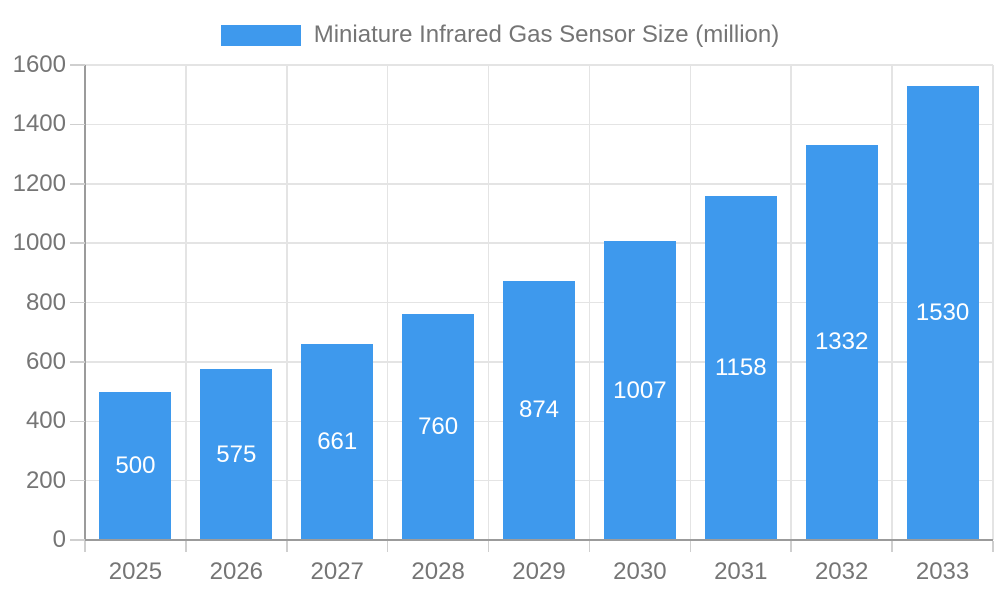 The image size is (1000, 600). I want to click on bar-2026: 575, so click(236, 454).